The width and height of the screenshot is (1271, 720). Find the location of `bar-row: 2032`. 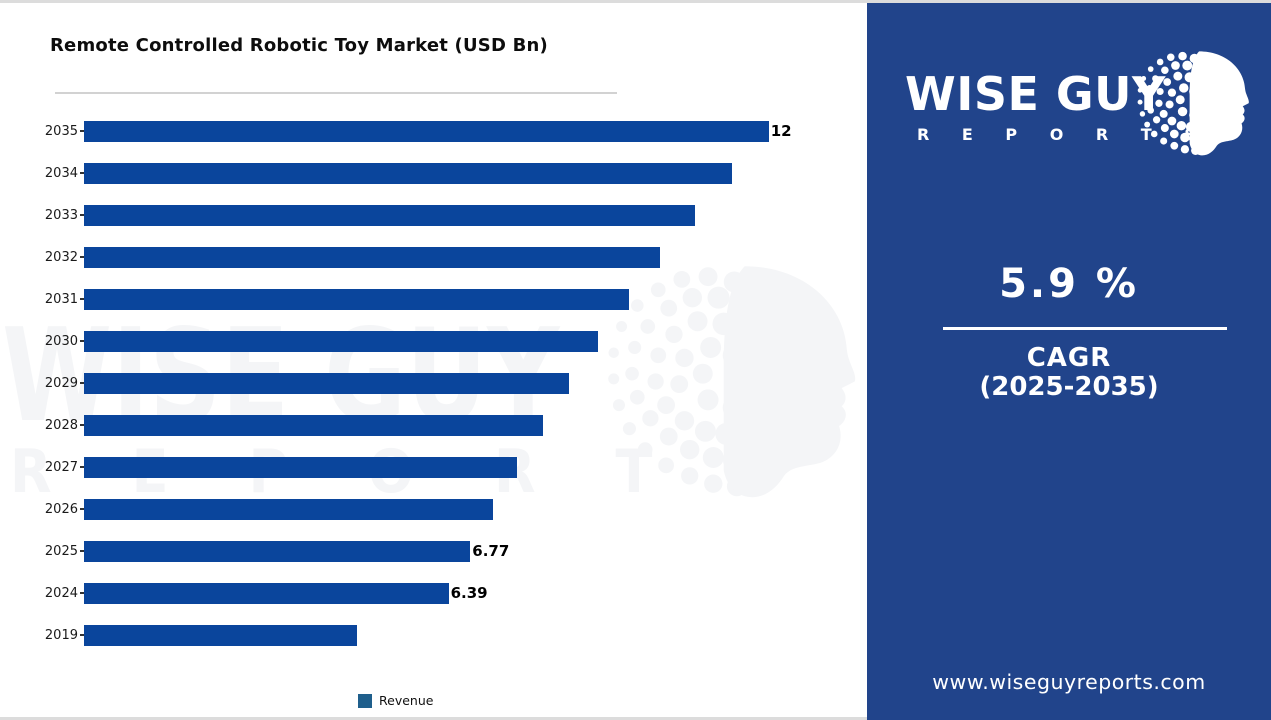

bar-row: 2032 is located at coordinates (430, 257).